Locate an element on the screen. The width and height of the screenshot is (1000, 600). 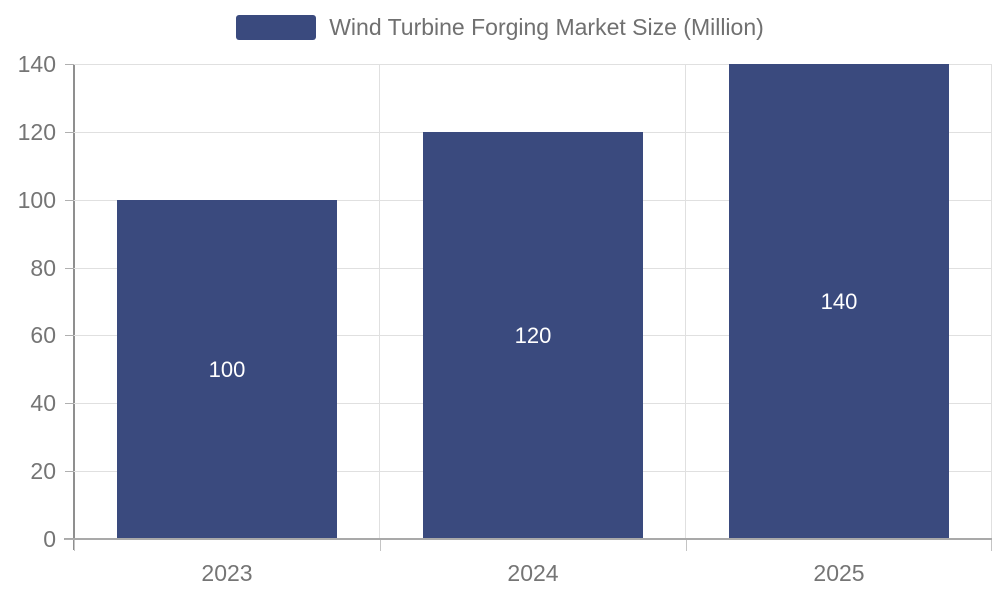
x-axis-label-2025: 2025 is located at coordinates (839, 573).